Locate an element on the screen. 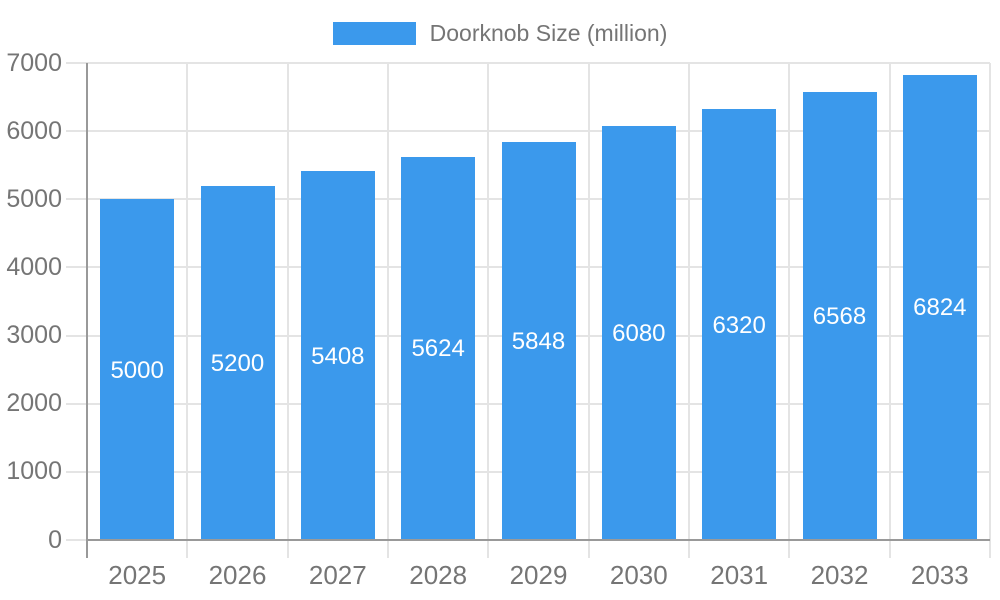 The image size is (1000, 600). legend-swatch is located at coordinates (374, 33).